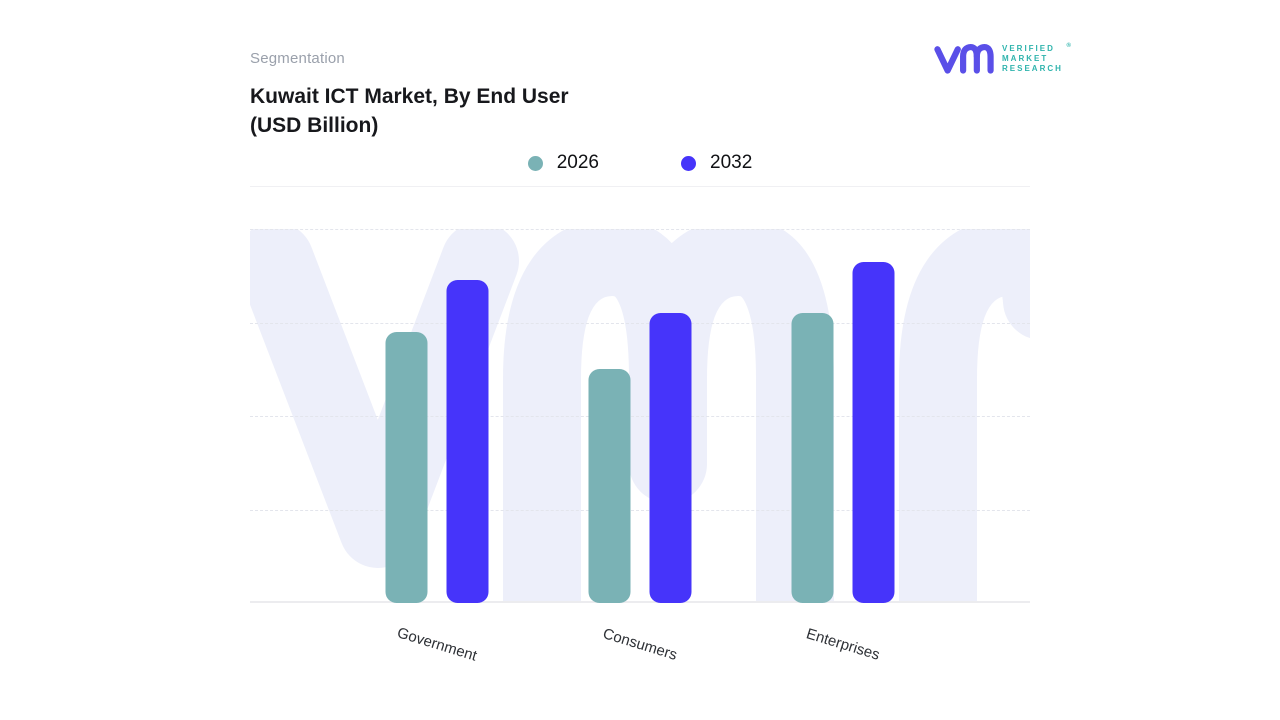 The height and width of the screenshot is (720, 1280). I want to click on legend-dot-2032, so click(688, 163).